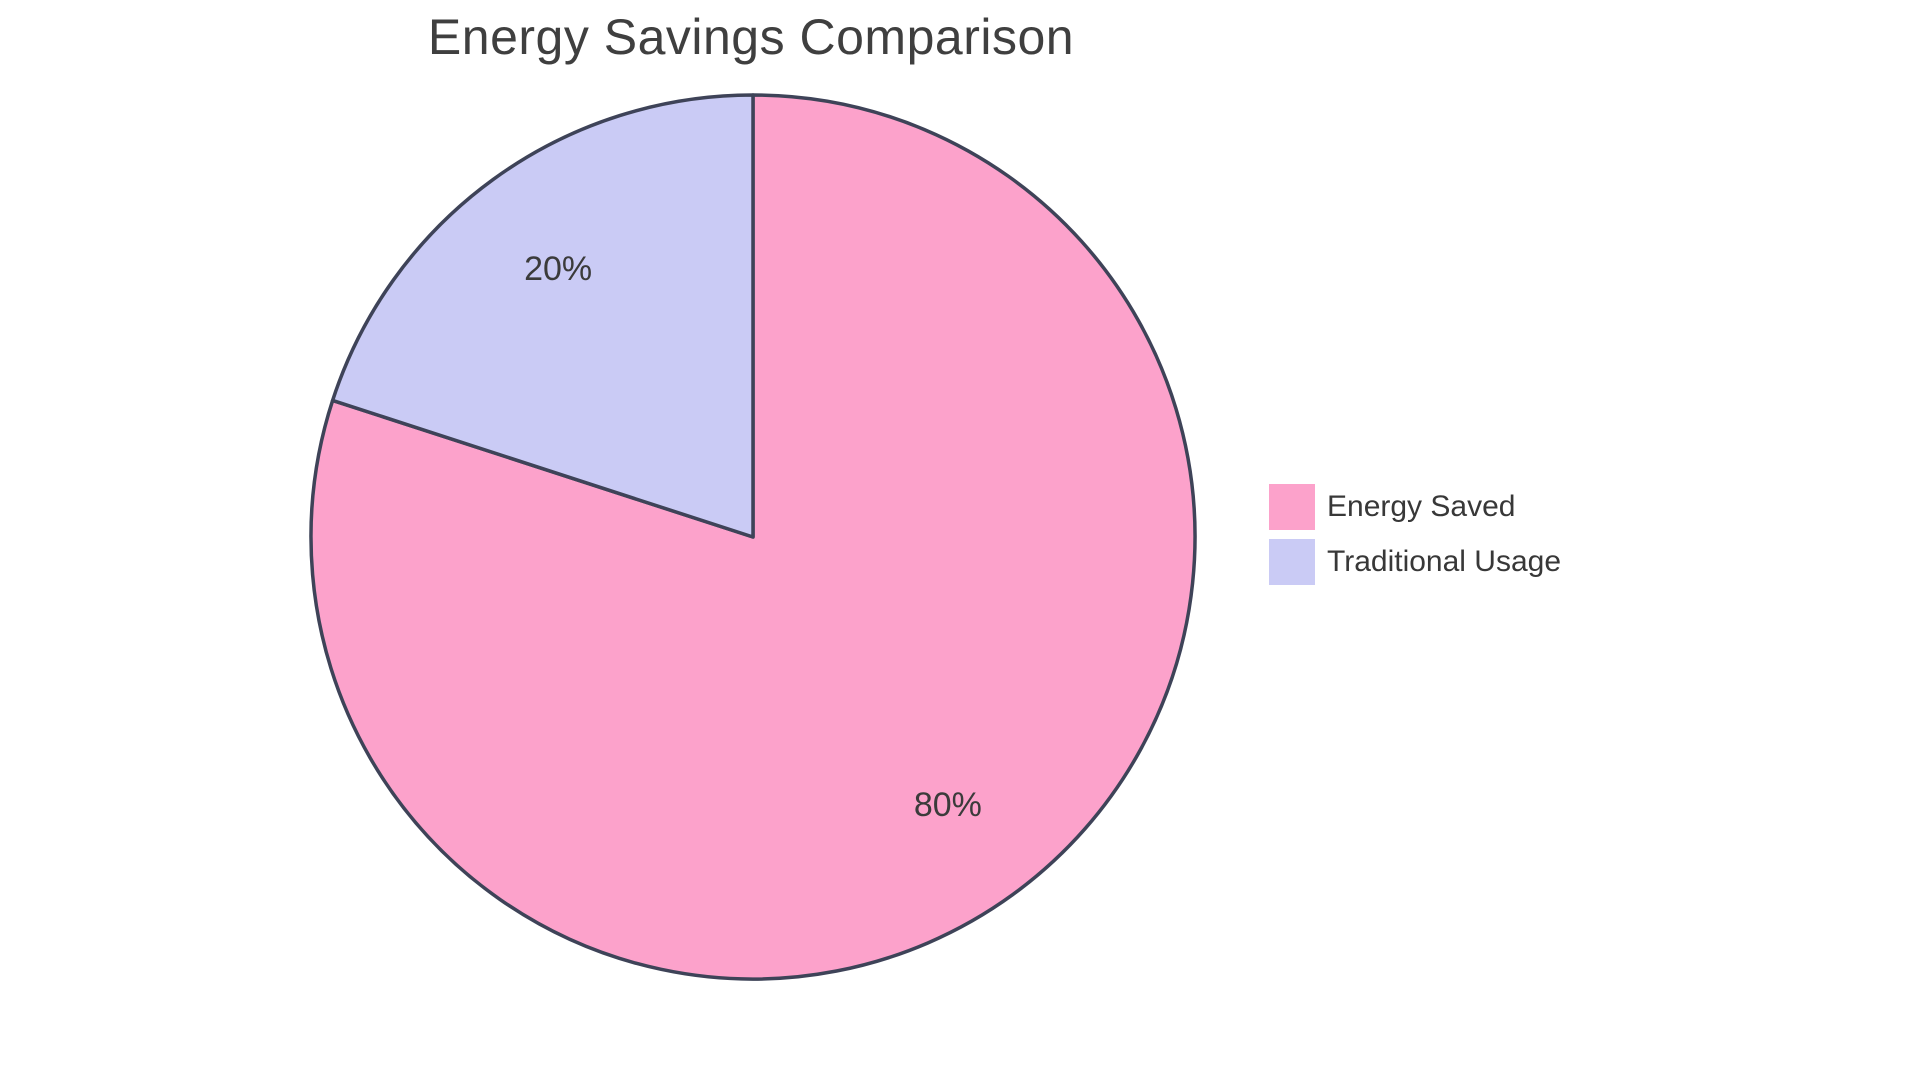 The height and width of the screenshot is (1083, 1920). I want to click on legend-label-energy-saved: Energy Saved, so click(1421, 506).